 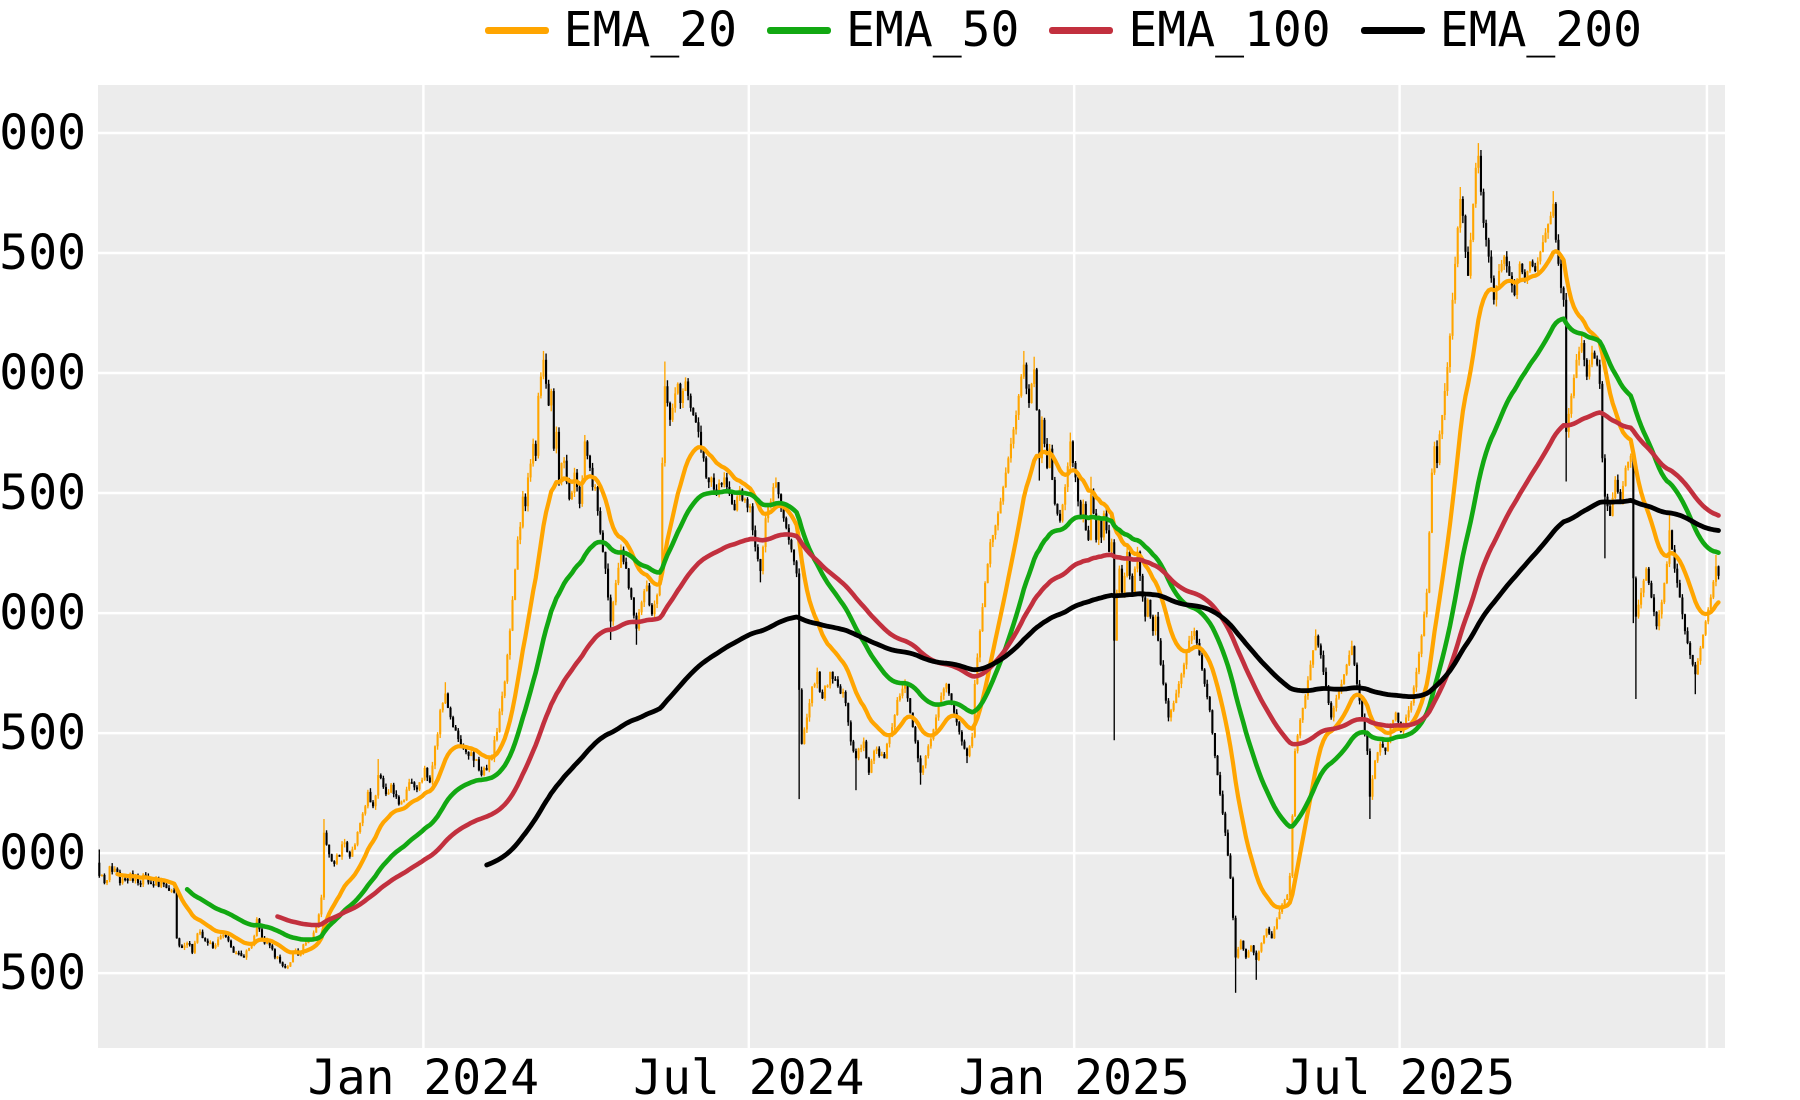 What do you see at coordinates (43, 853) in the screenshot?
I see `y-tick-label: 2000` at bounding box center [43, 853].